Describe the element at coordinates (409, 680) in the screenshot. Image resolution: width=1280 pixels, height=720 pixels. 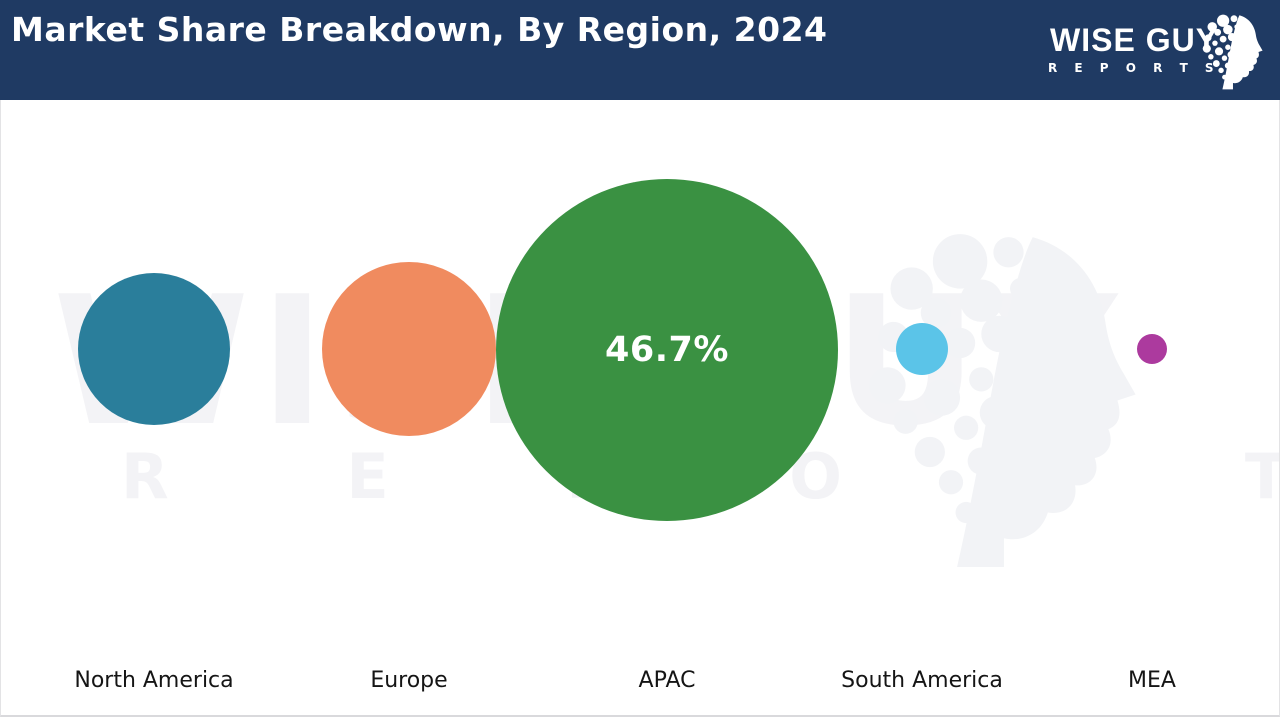
I see `category-label-europe: Europe` at that location.